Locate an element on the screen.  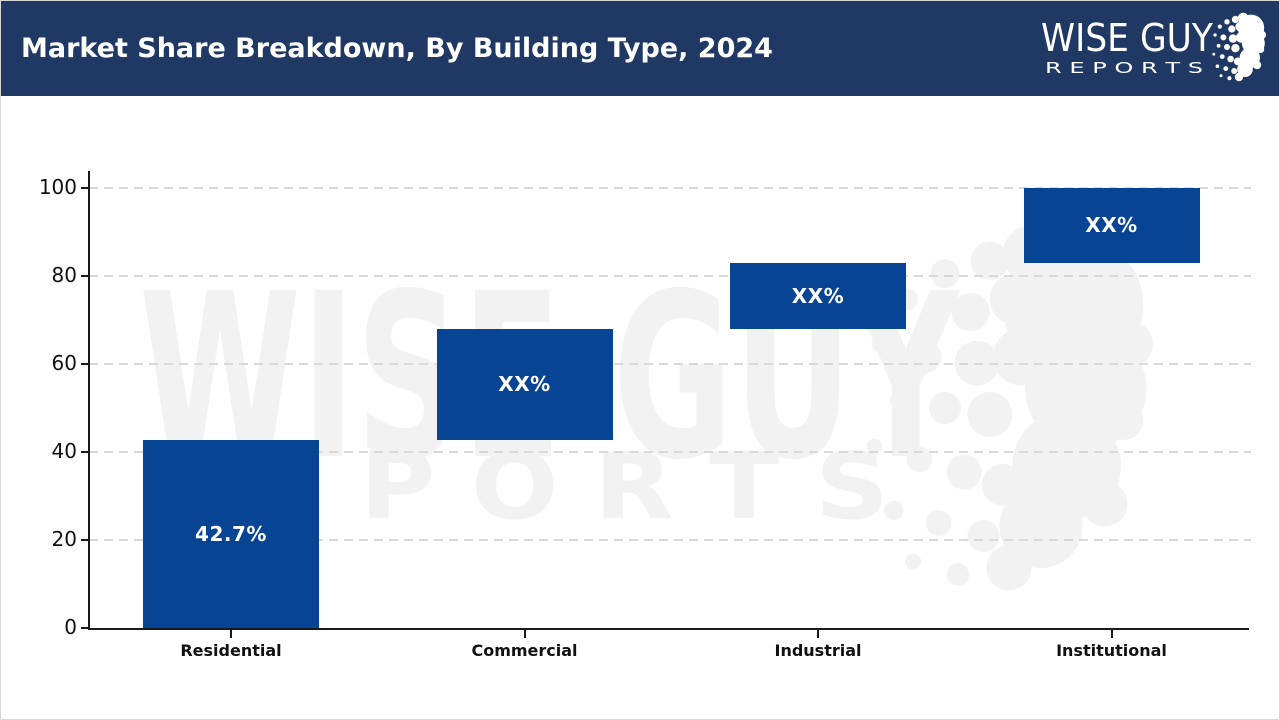
x-axis-label-industrial: Industrial is located at coordinates (818, 650).